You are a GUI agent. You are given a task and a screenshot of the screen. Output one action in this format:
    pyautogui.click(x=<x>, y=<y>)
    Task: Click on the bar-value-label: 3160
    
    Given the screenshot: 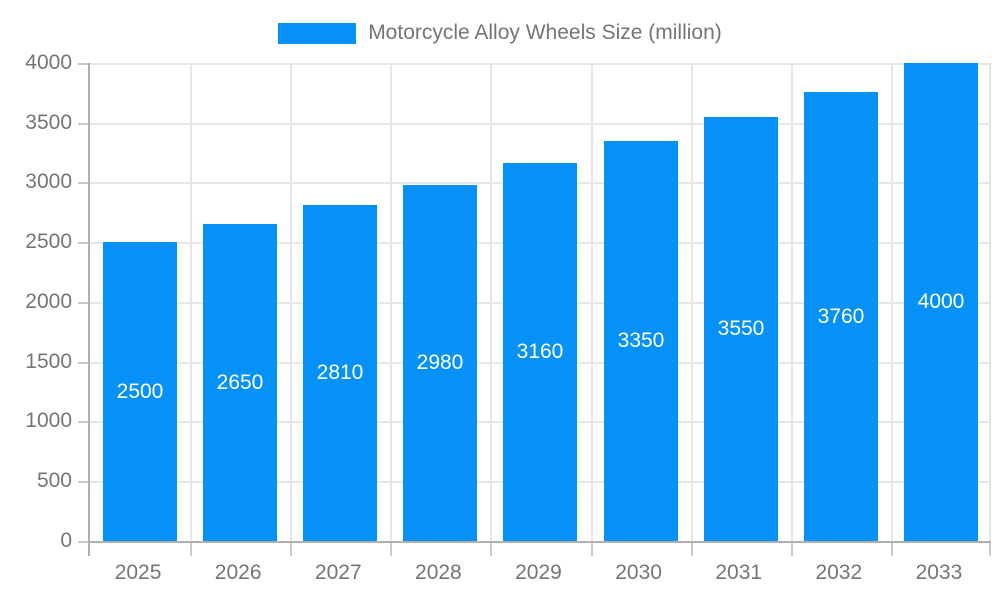 What is the action you would take?
    pyautogui.click(x=540, y=351)
    